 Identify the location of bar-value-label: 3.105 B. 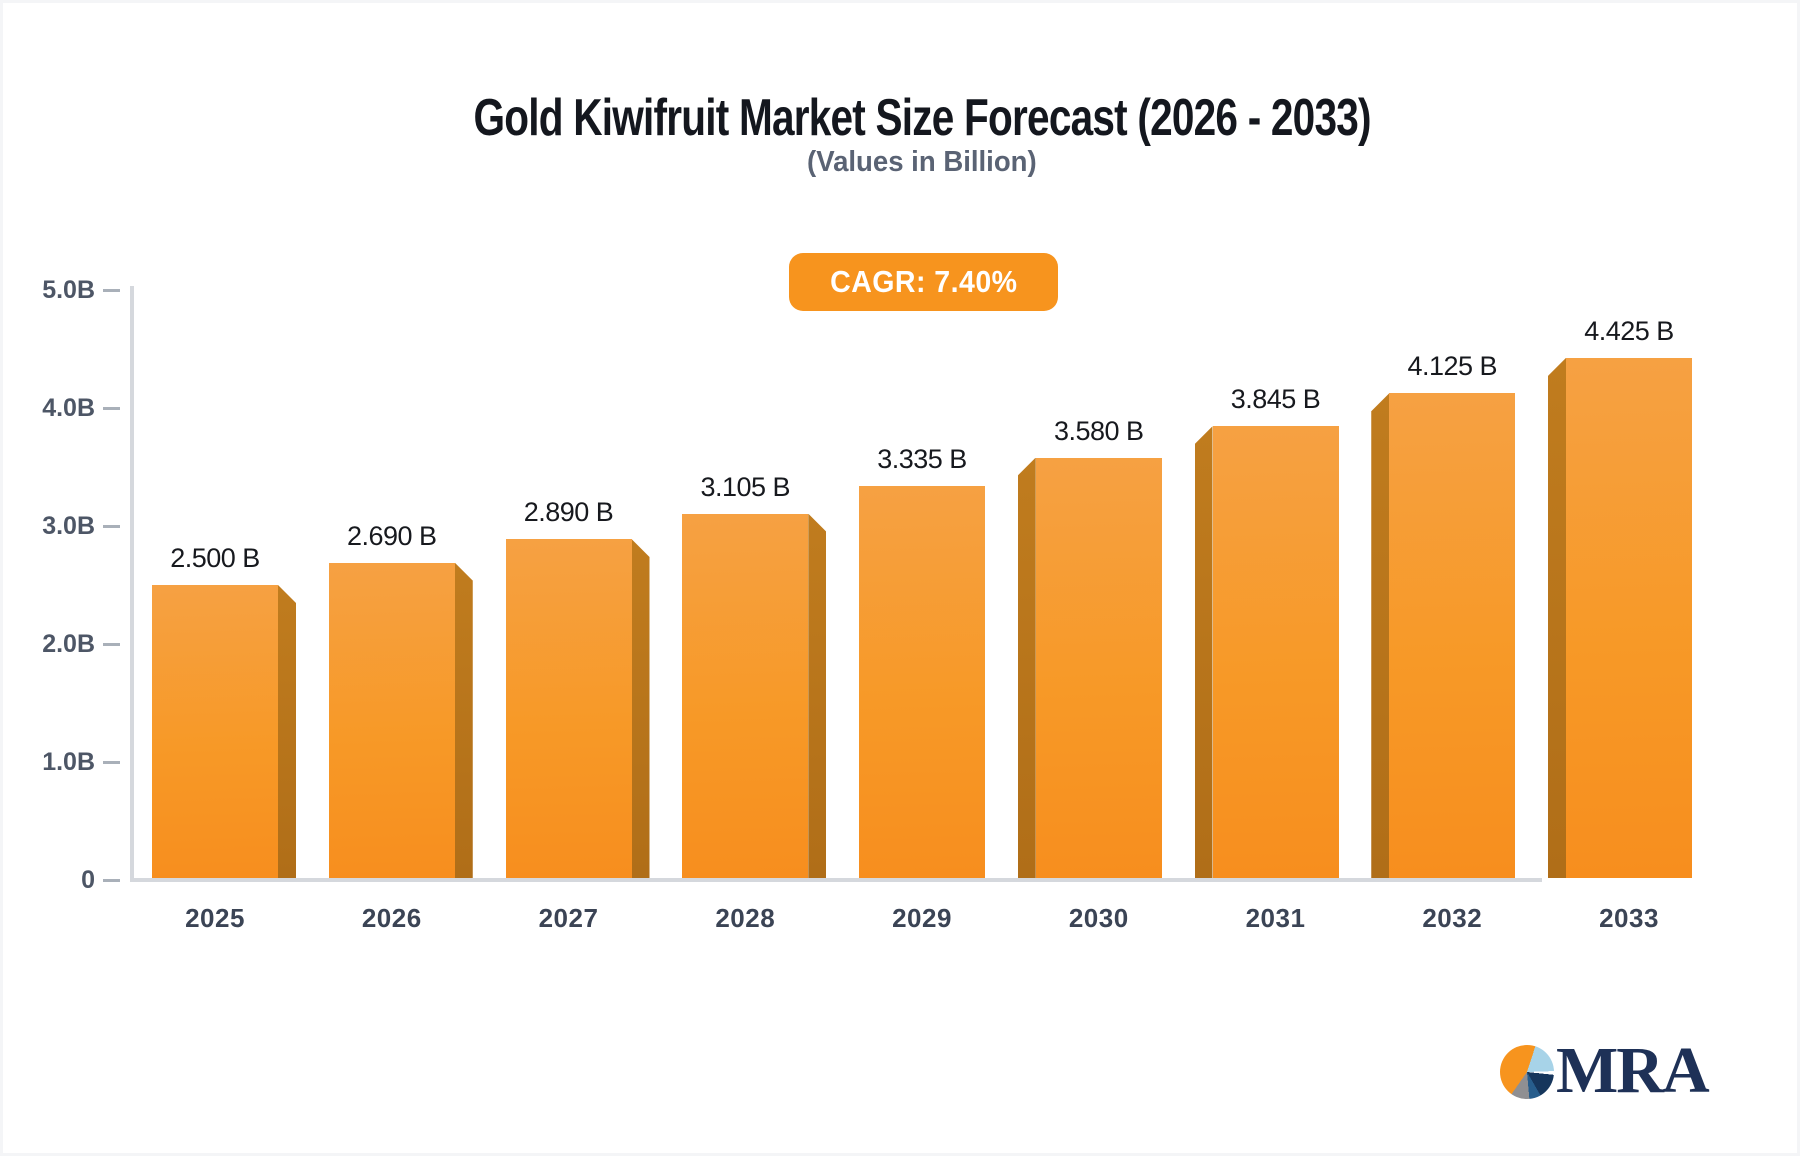
(745, 486).